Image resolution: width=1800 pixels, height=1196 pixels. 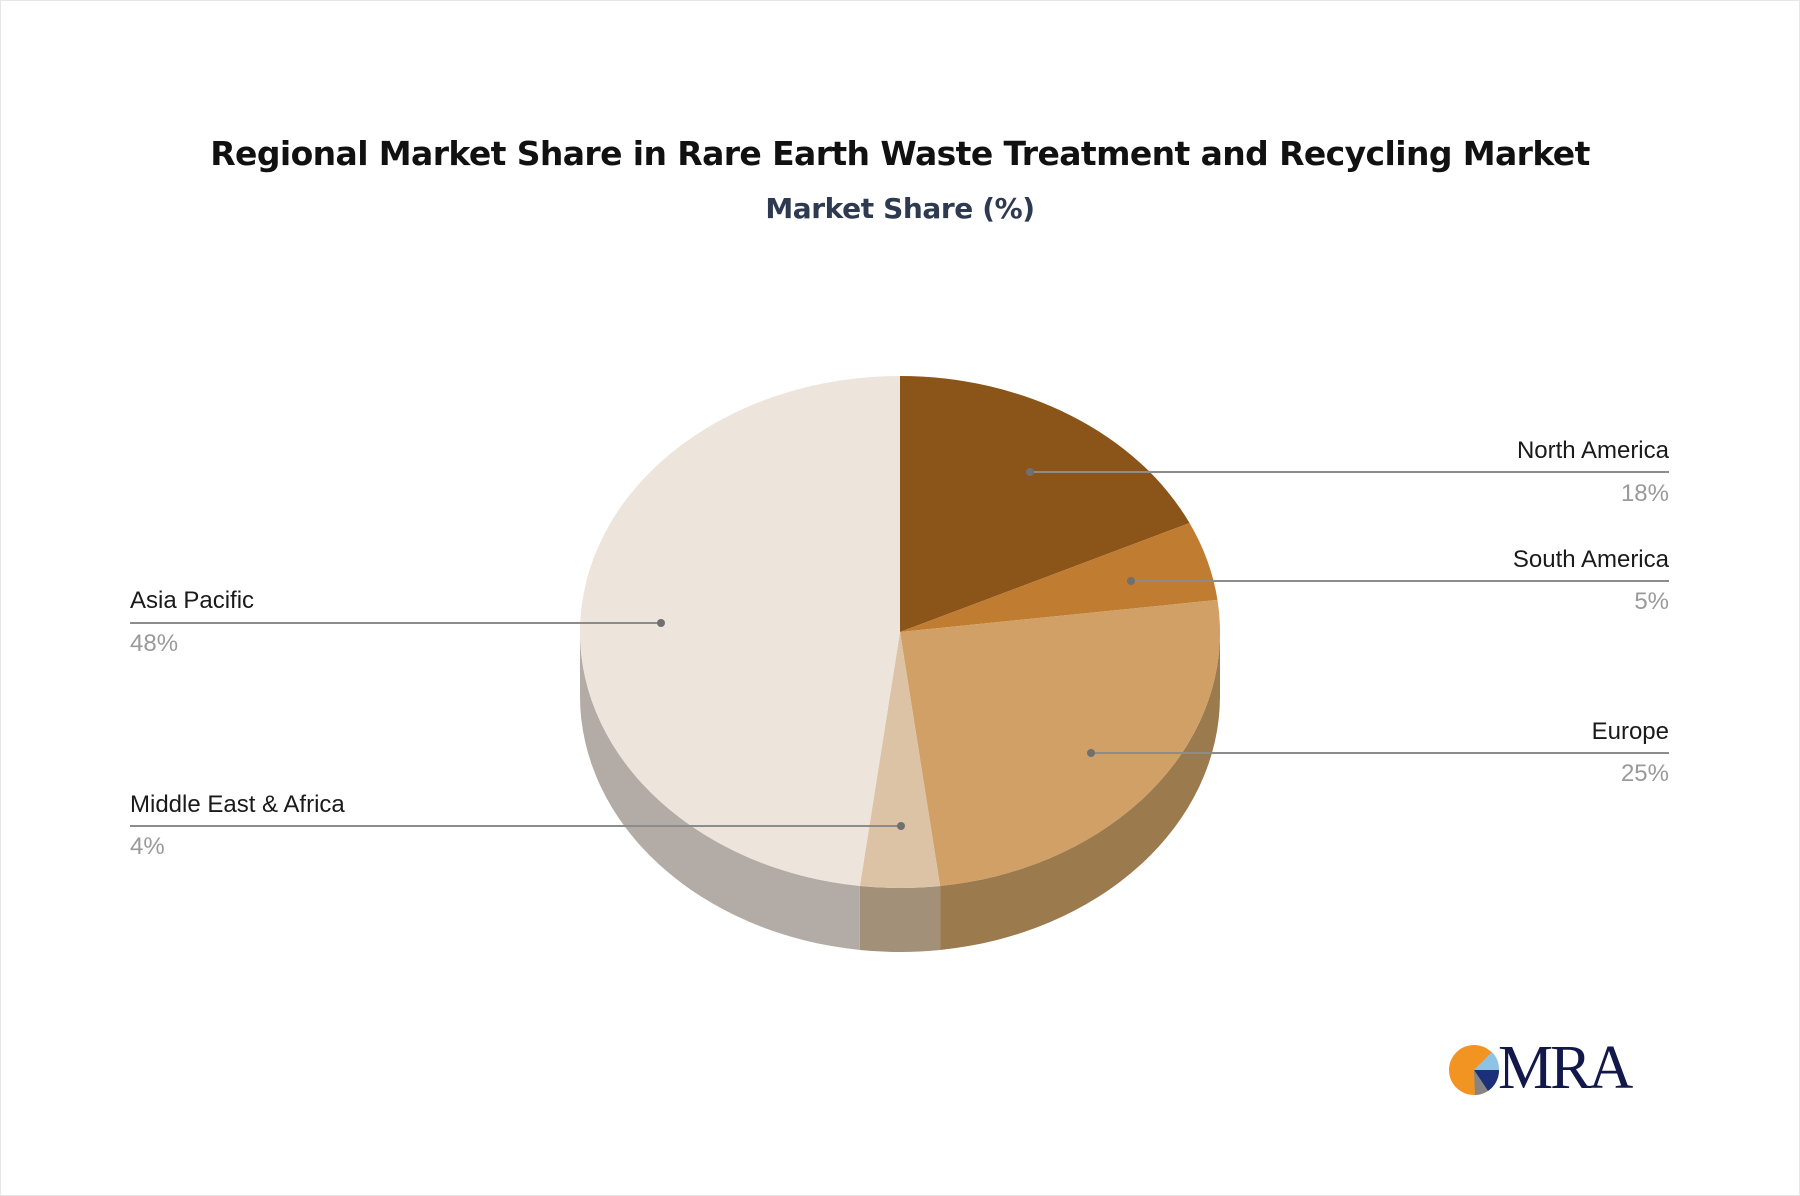 What do you see at coordinates (1059, 577) in the screenshot?
I see `pie-slice-south-america` at bounding box center [1059, 577].